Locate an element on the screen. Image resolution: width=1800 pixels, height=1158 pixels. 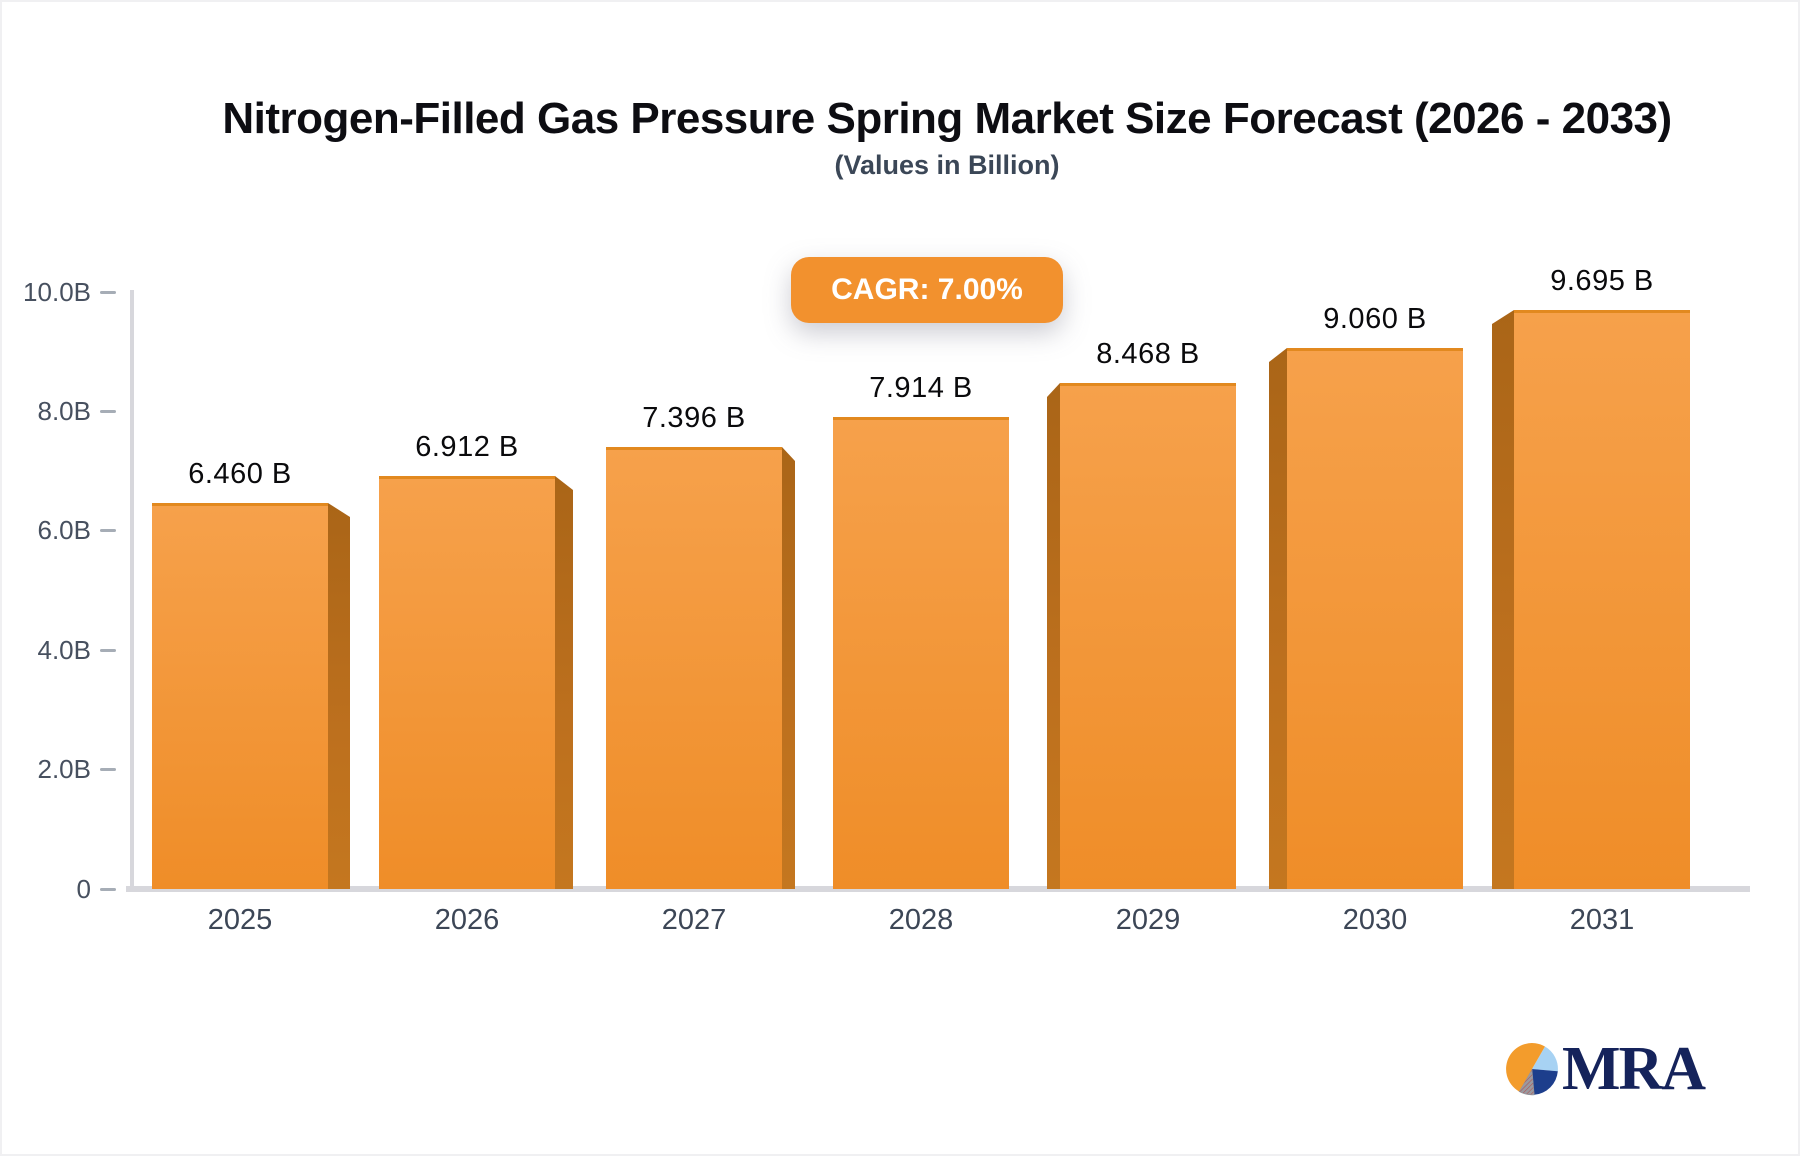
y-tick: 8.0B is located at coordinates (59, 410).